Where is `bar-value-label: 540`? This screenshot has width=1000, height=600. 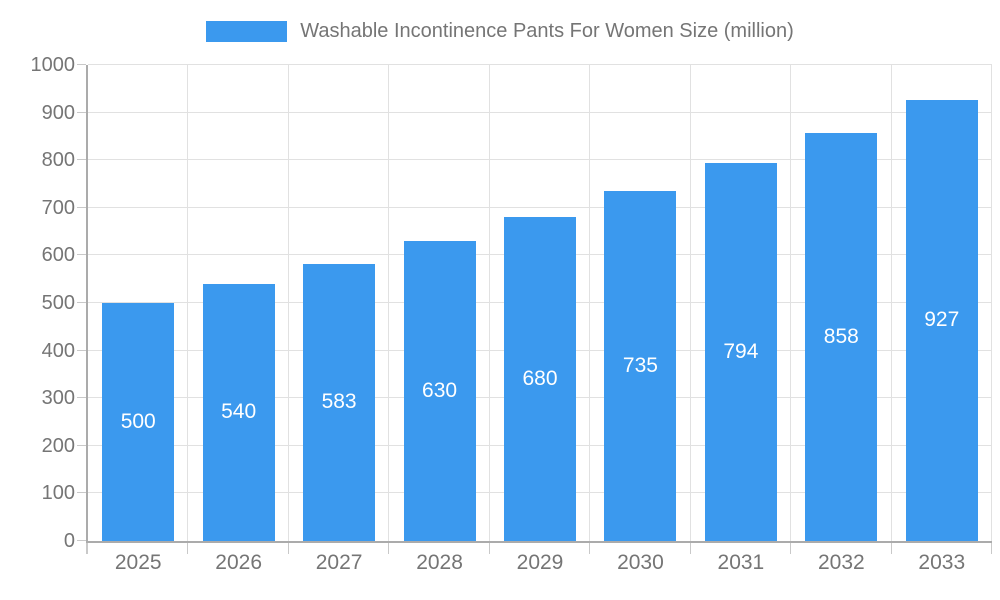
bar-value-label: 540 is located at coordinates (239, 412).